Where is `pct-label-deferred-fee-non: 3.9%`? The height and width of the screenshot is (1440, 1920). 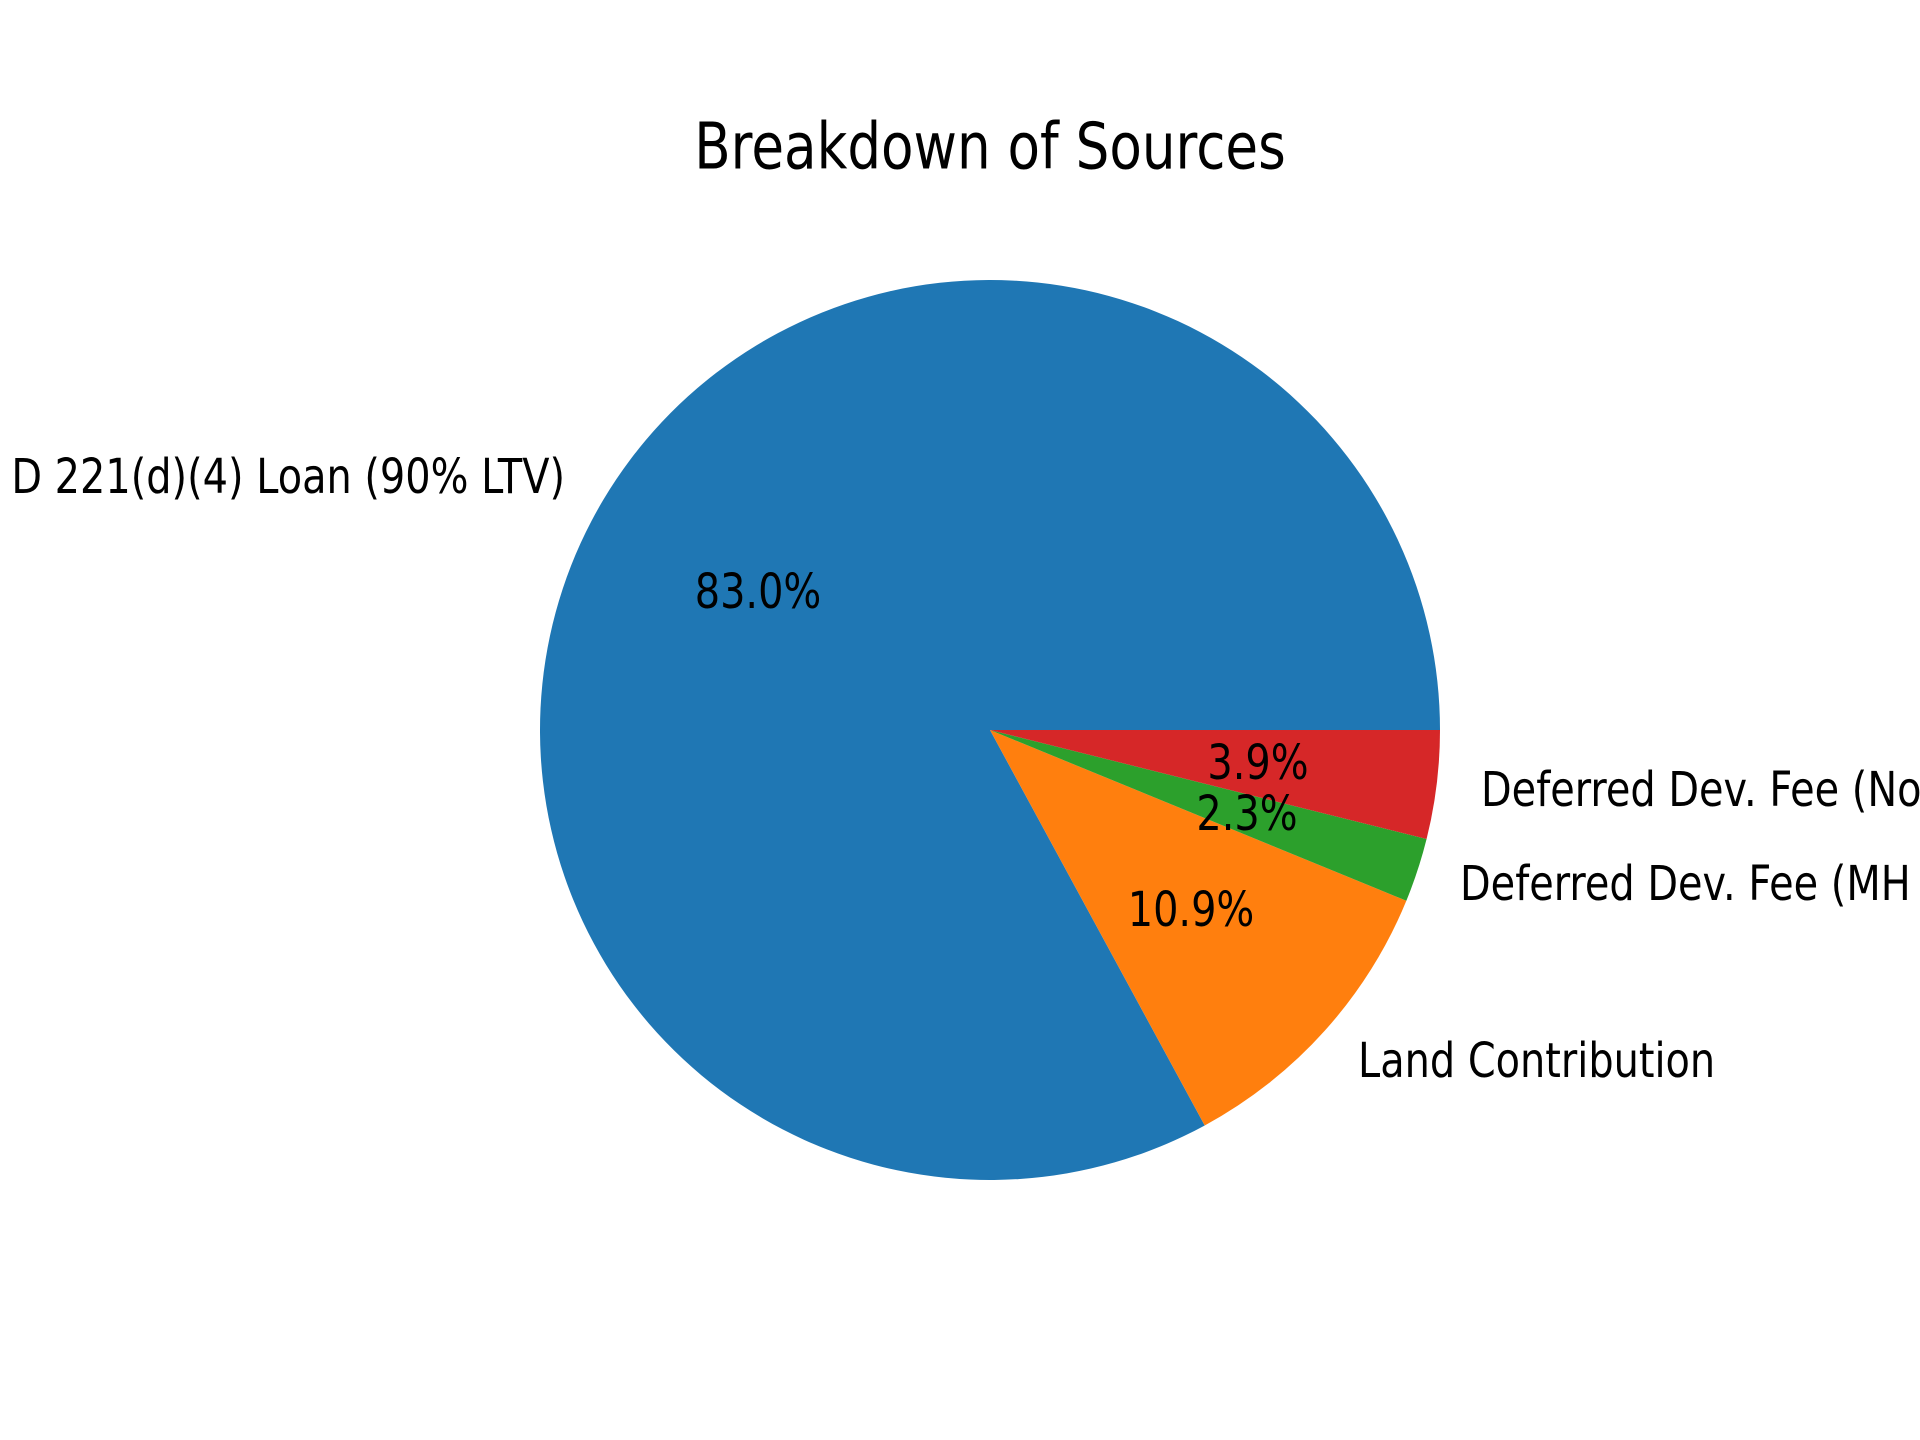
pct-label-deferred-fee-non: 3.9% is located at coordinates (1258, 762).